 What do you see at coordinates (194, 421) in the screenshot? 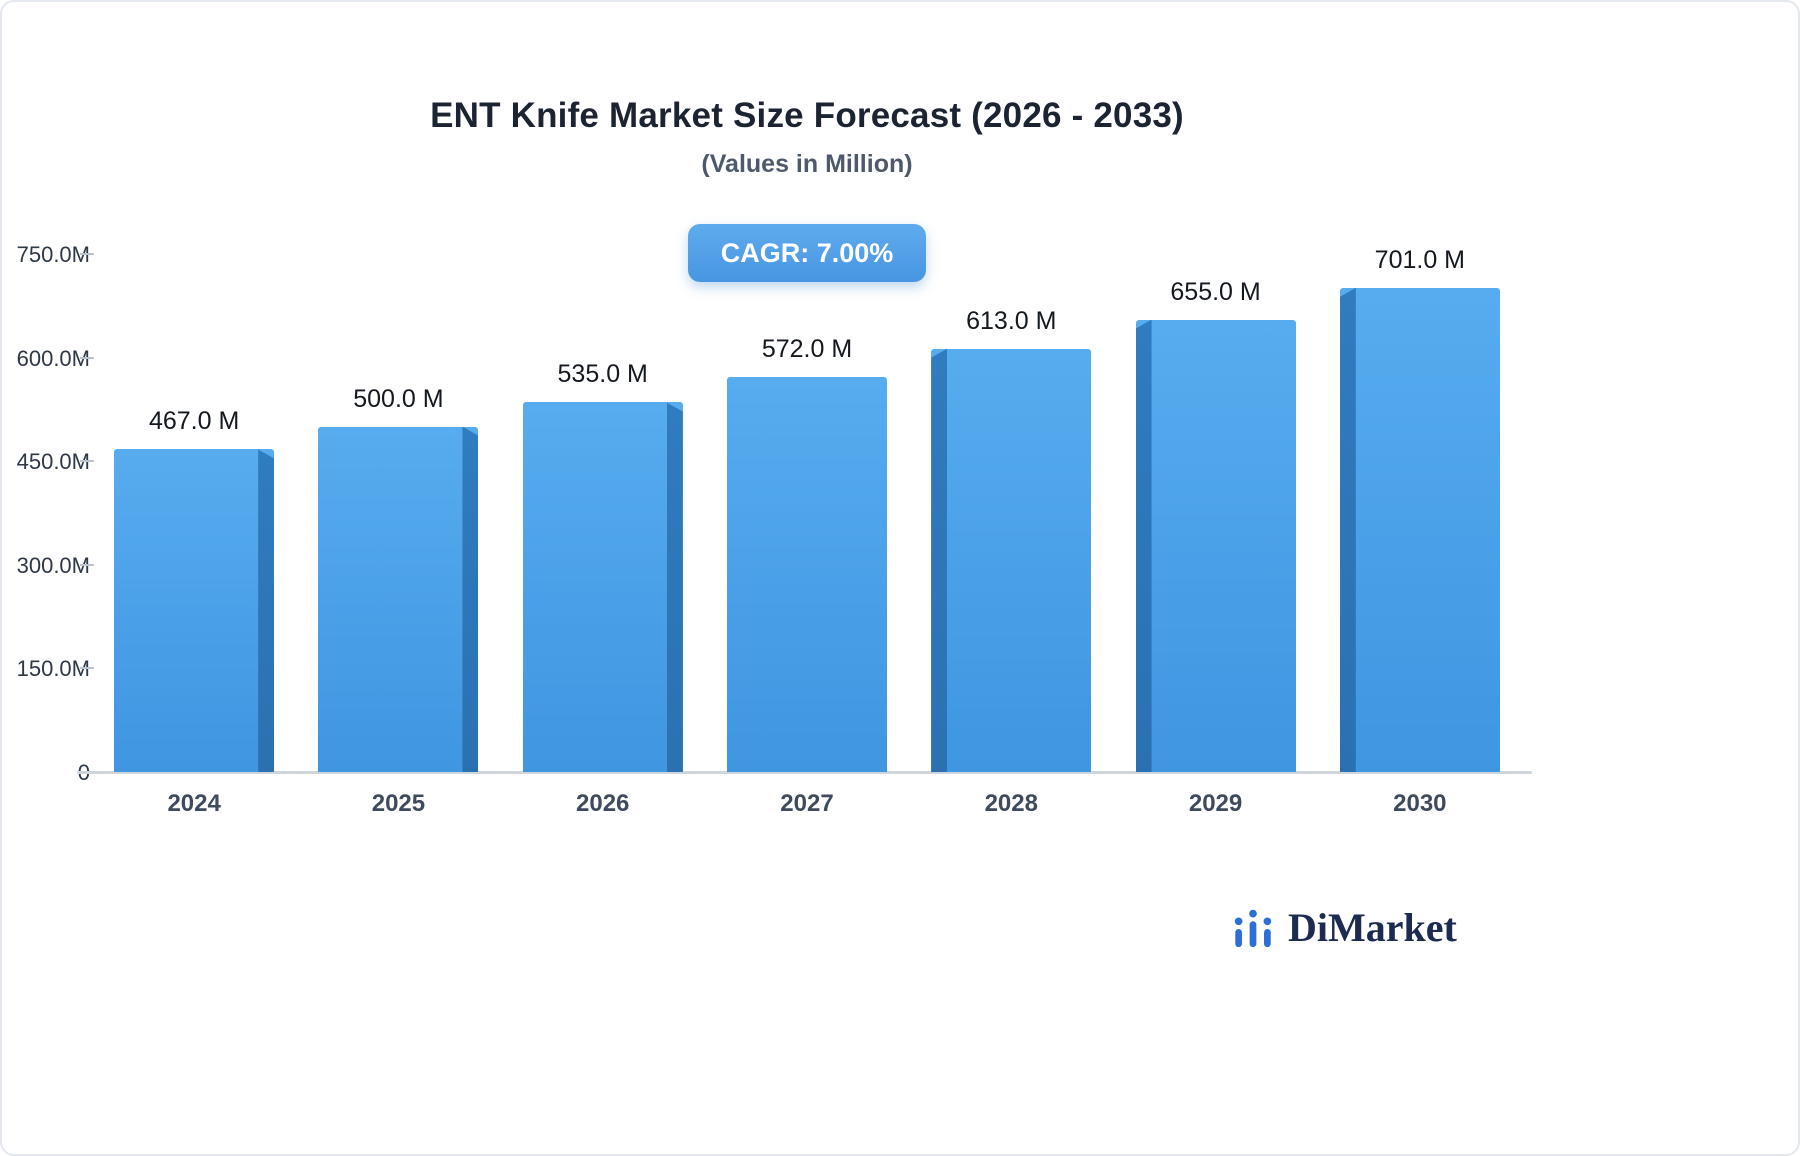
I see `bar-value-label: 467.0 M` at bounding box center [194, 421].